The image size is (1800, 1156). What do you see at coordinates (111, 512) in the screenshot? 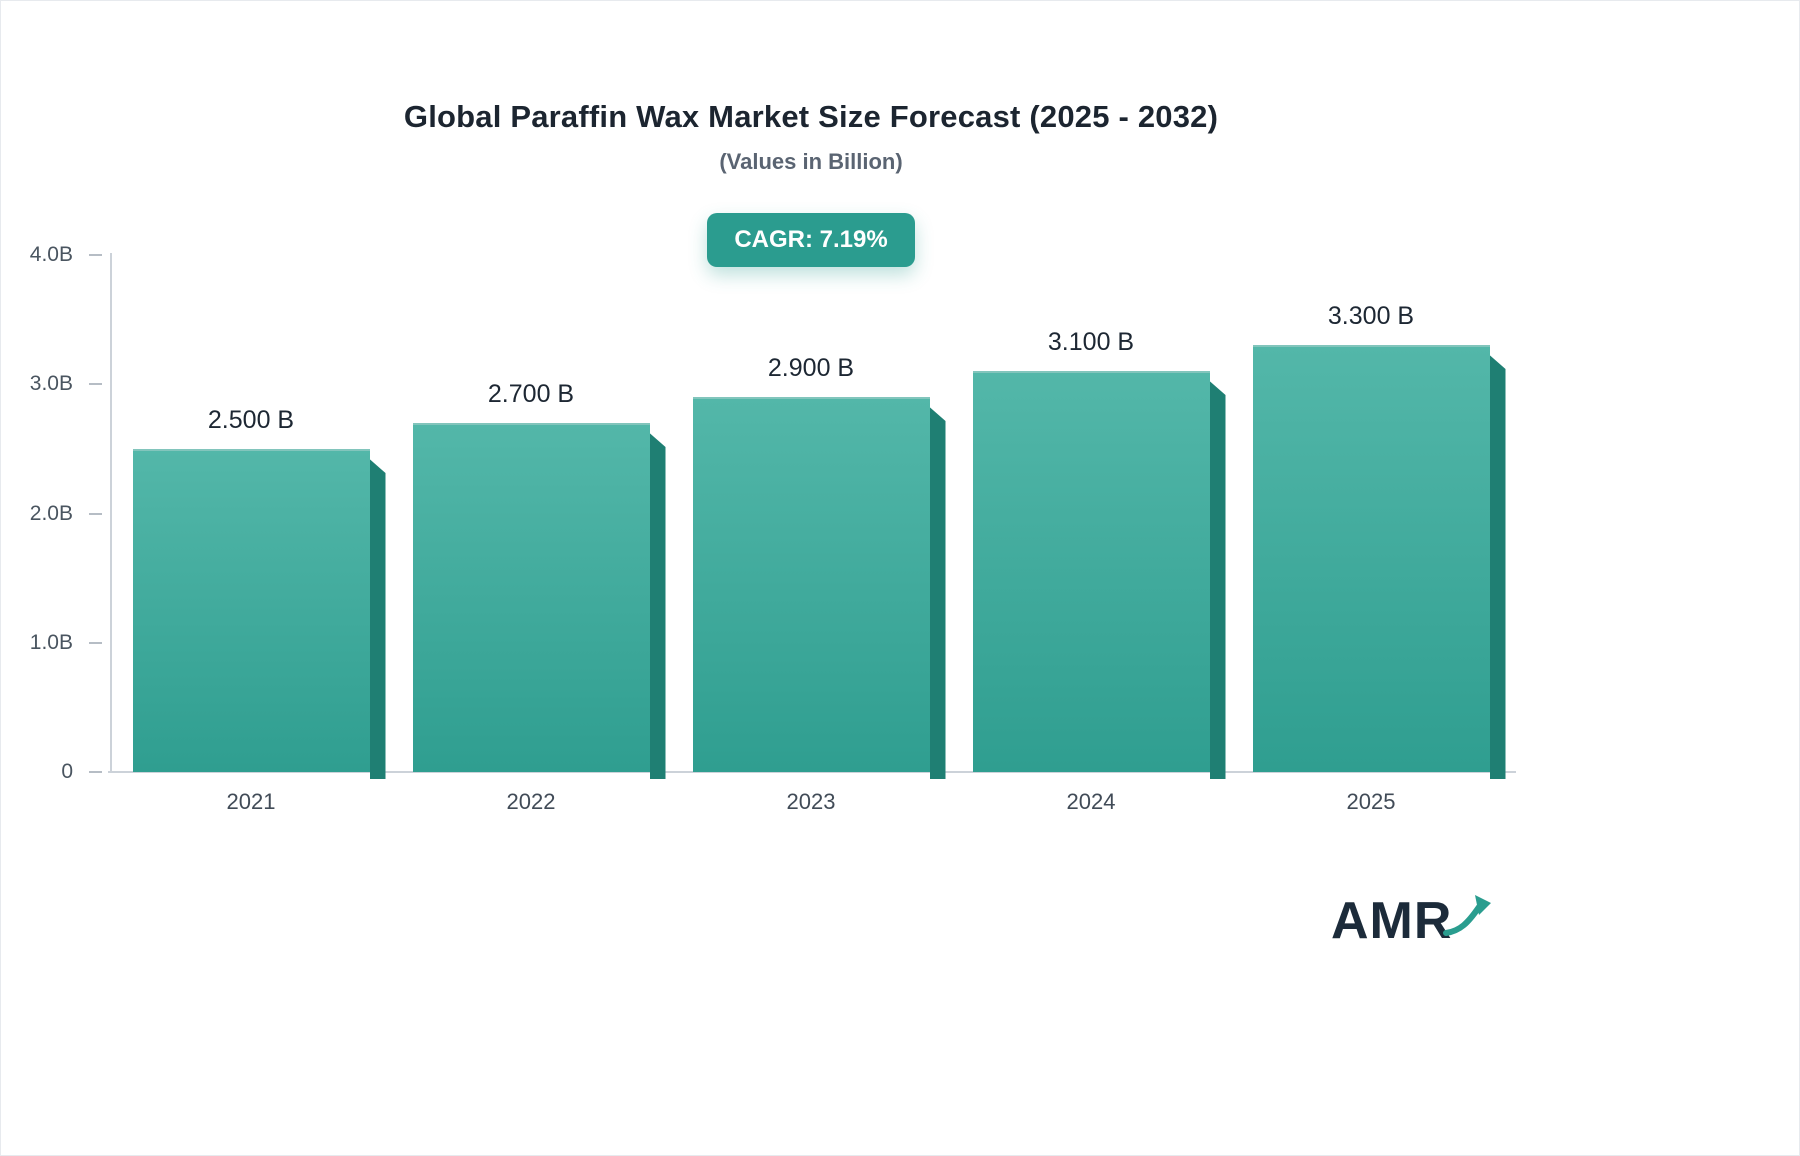
I see `y-axis-line` at bounding box center [111, 512].